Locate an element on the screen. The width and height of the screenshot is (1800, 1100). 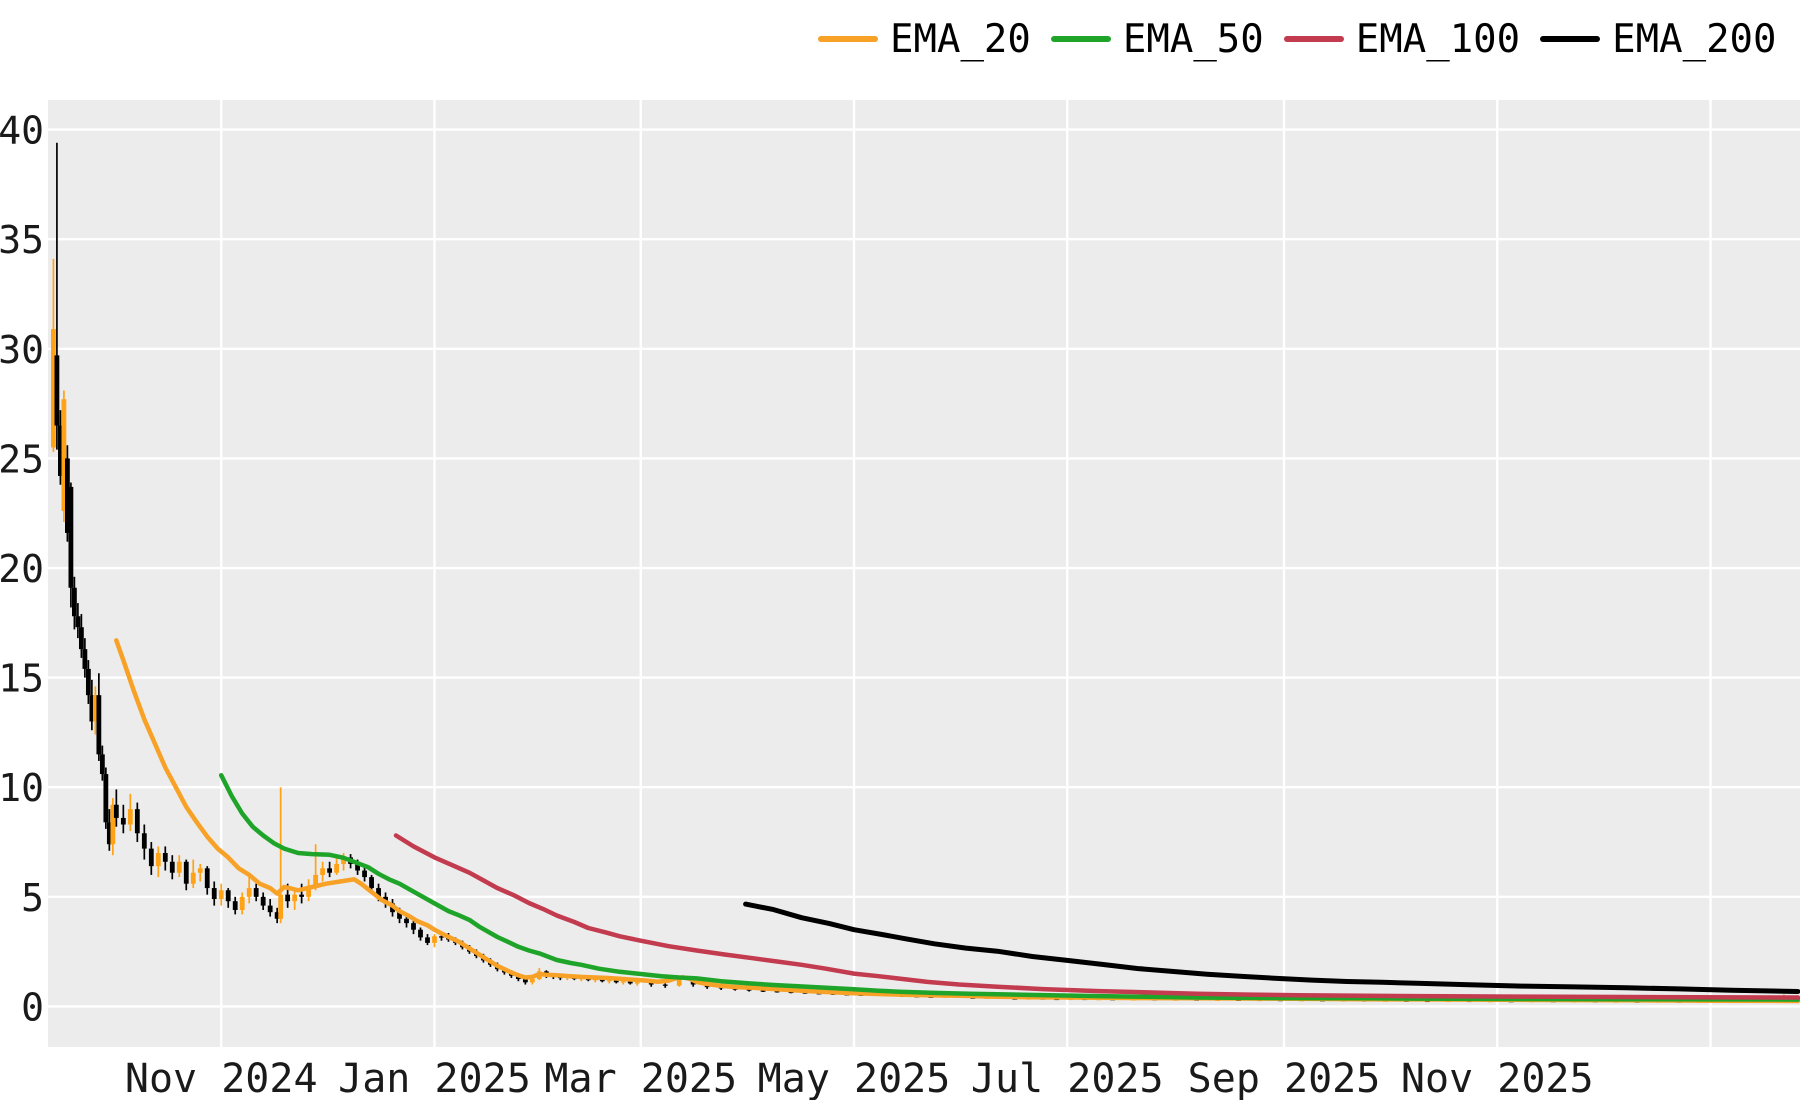
legend-item-ema-20: EMA_20 is located at coordinates (924, 39).